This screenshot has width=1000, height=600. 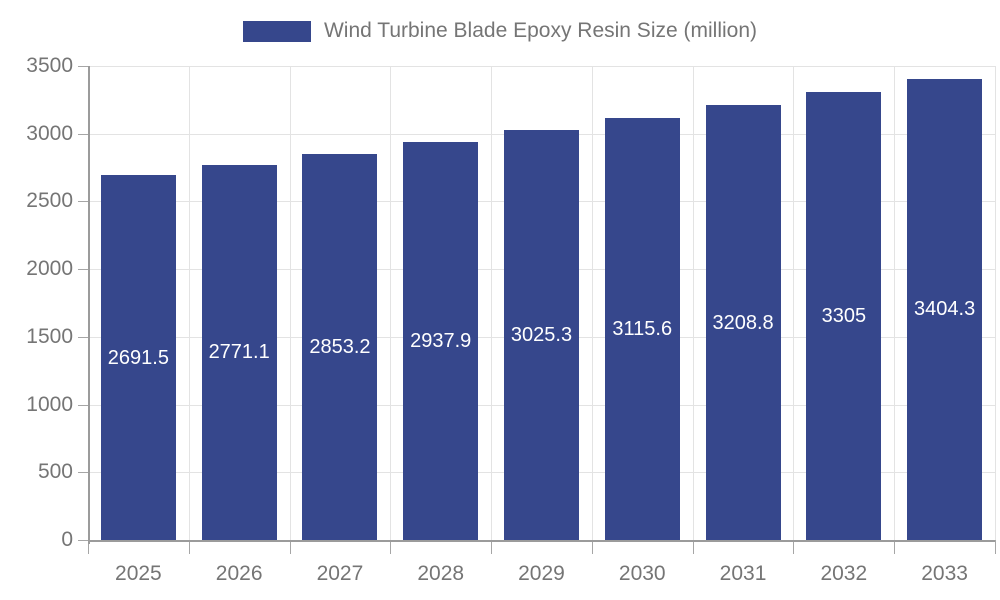 I want to click on bar-value-label: 2691.5, so click(x=138, y=357).